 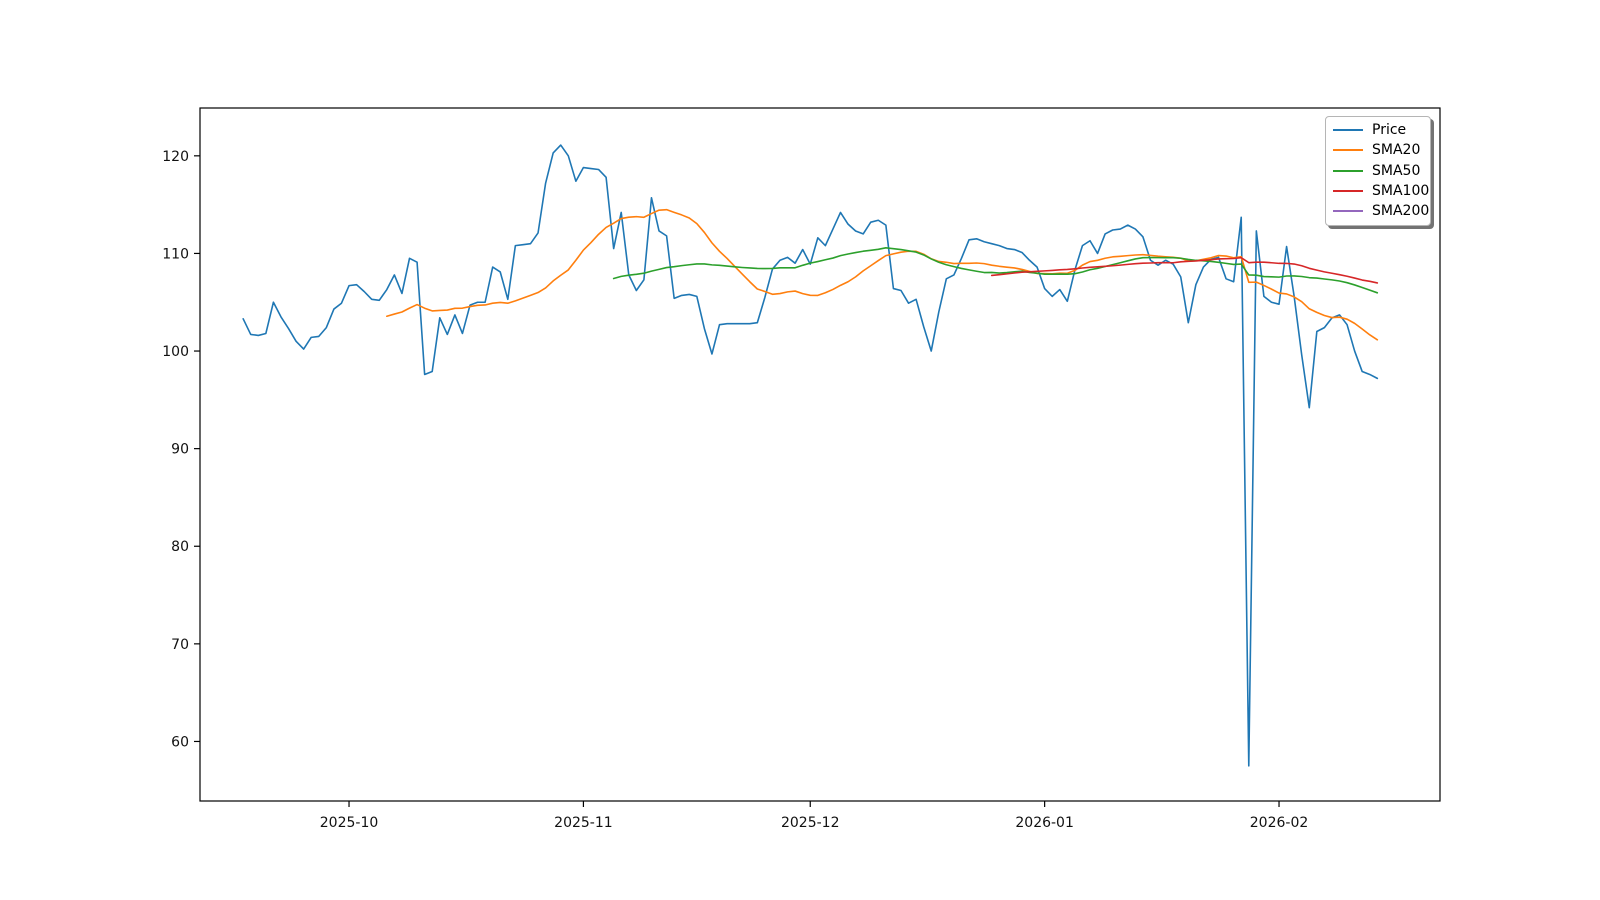 What do you see at coordinates (175, 352) in the screenshot?
I see `y-tick-label-100: 100` at bounding box center [175, 352].